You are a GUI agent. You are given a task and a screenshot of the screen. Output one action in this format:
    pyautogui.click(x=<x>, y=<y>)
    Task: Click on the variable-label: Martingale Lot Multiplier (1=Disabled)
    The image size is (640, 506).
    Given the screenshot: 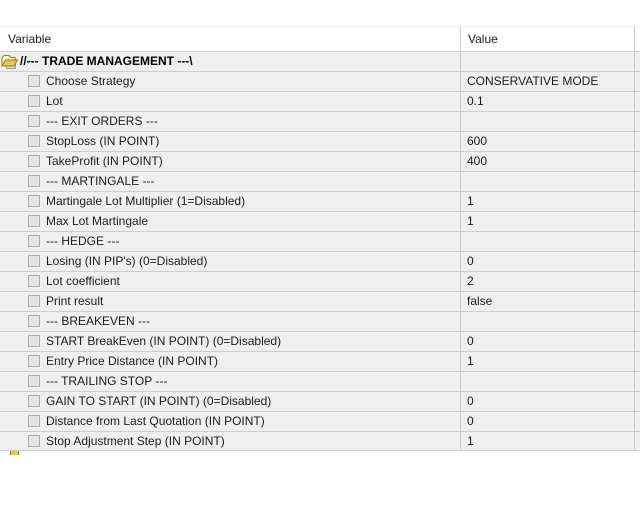 What is the action you would take?
    pyautogui.click(x=146, y=201)
    